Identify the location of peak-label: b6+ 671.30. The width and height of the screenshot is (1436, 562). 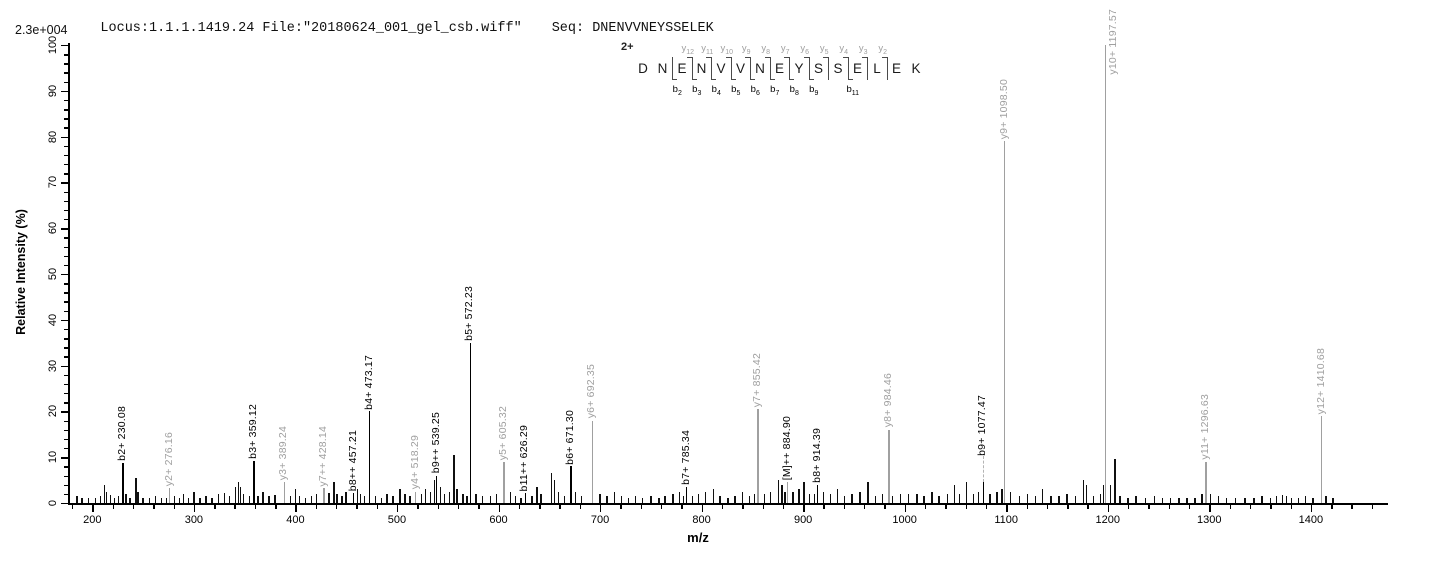
(569, 437).